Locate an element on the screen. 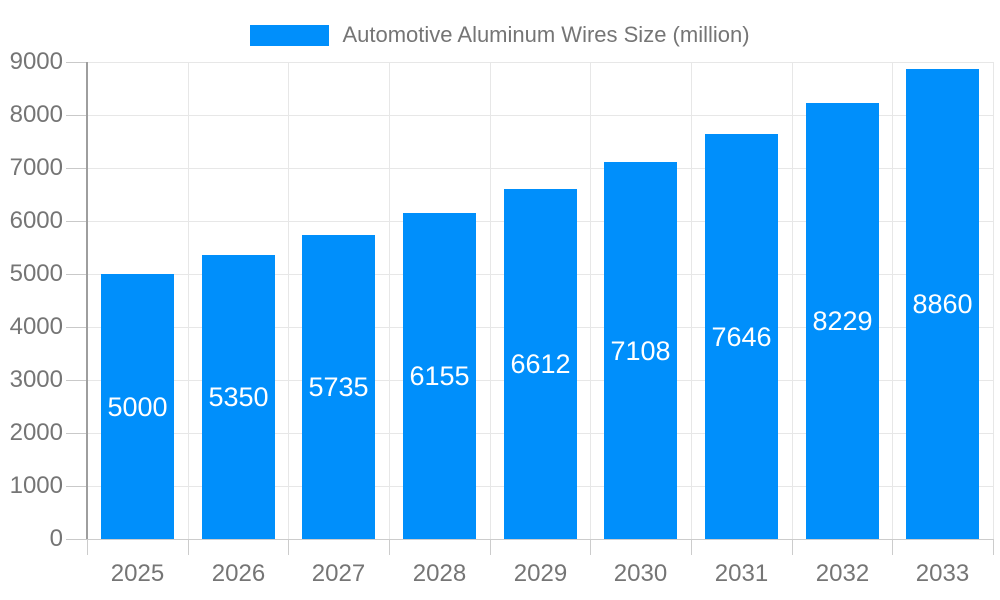 The image size is (1000, 600). bar-2033 is located at coordinates (942, 304).